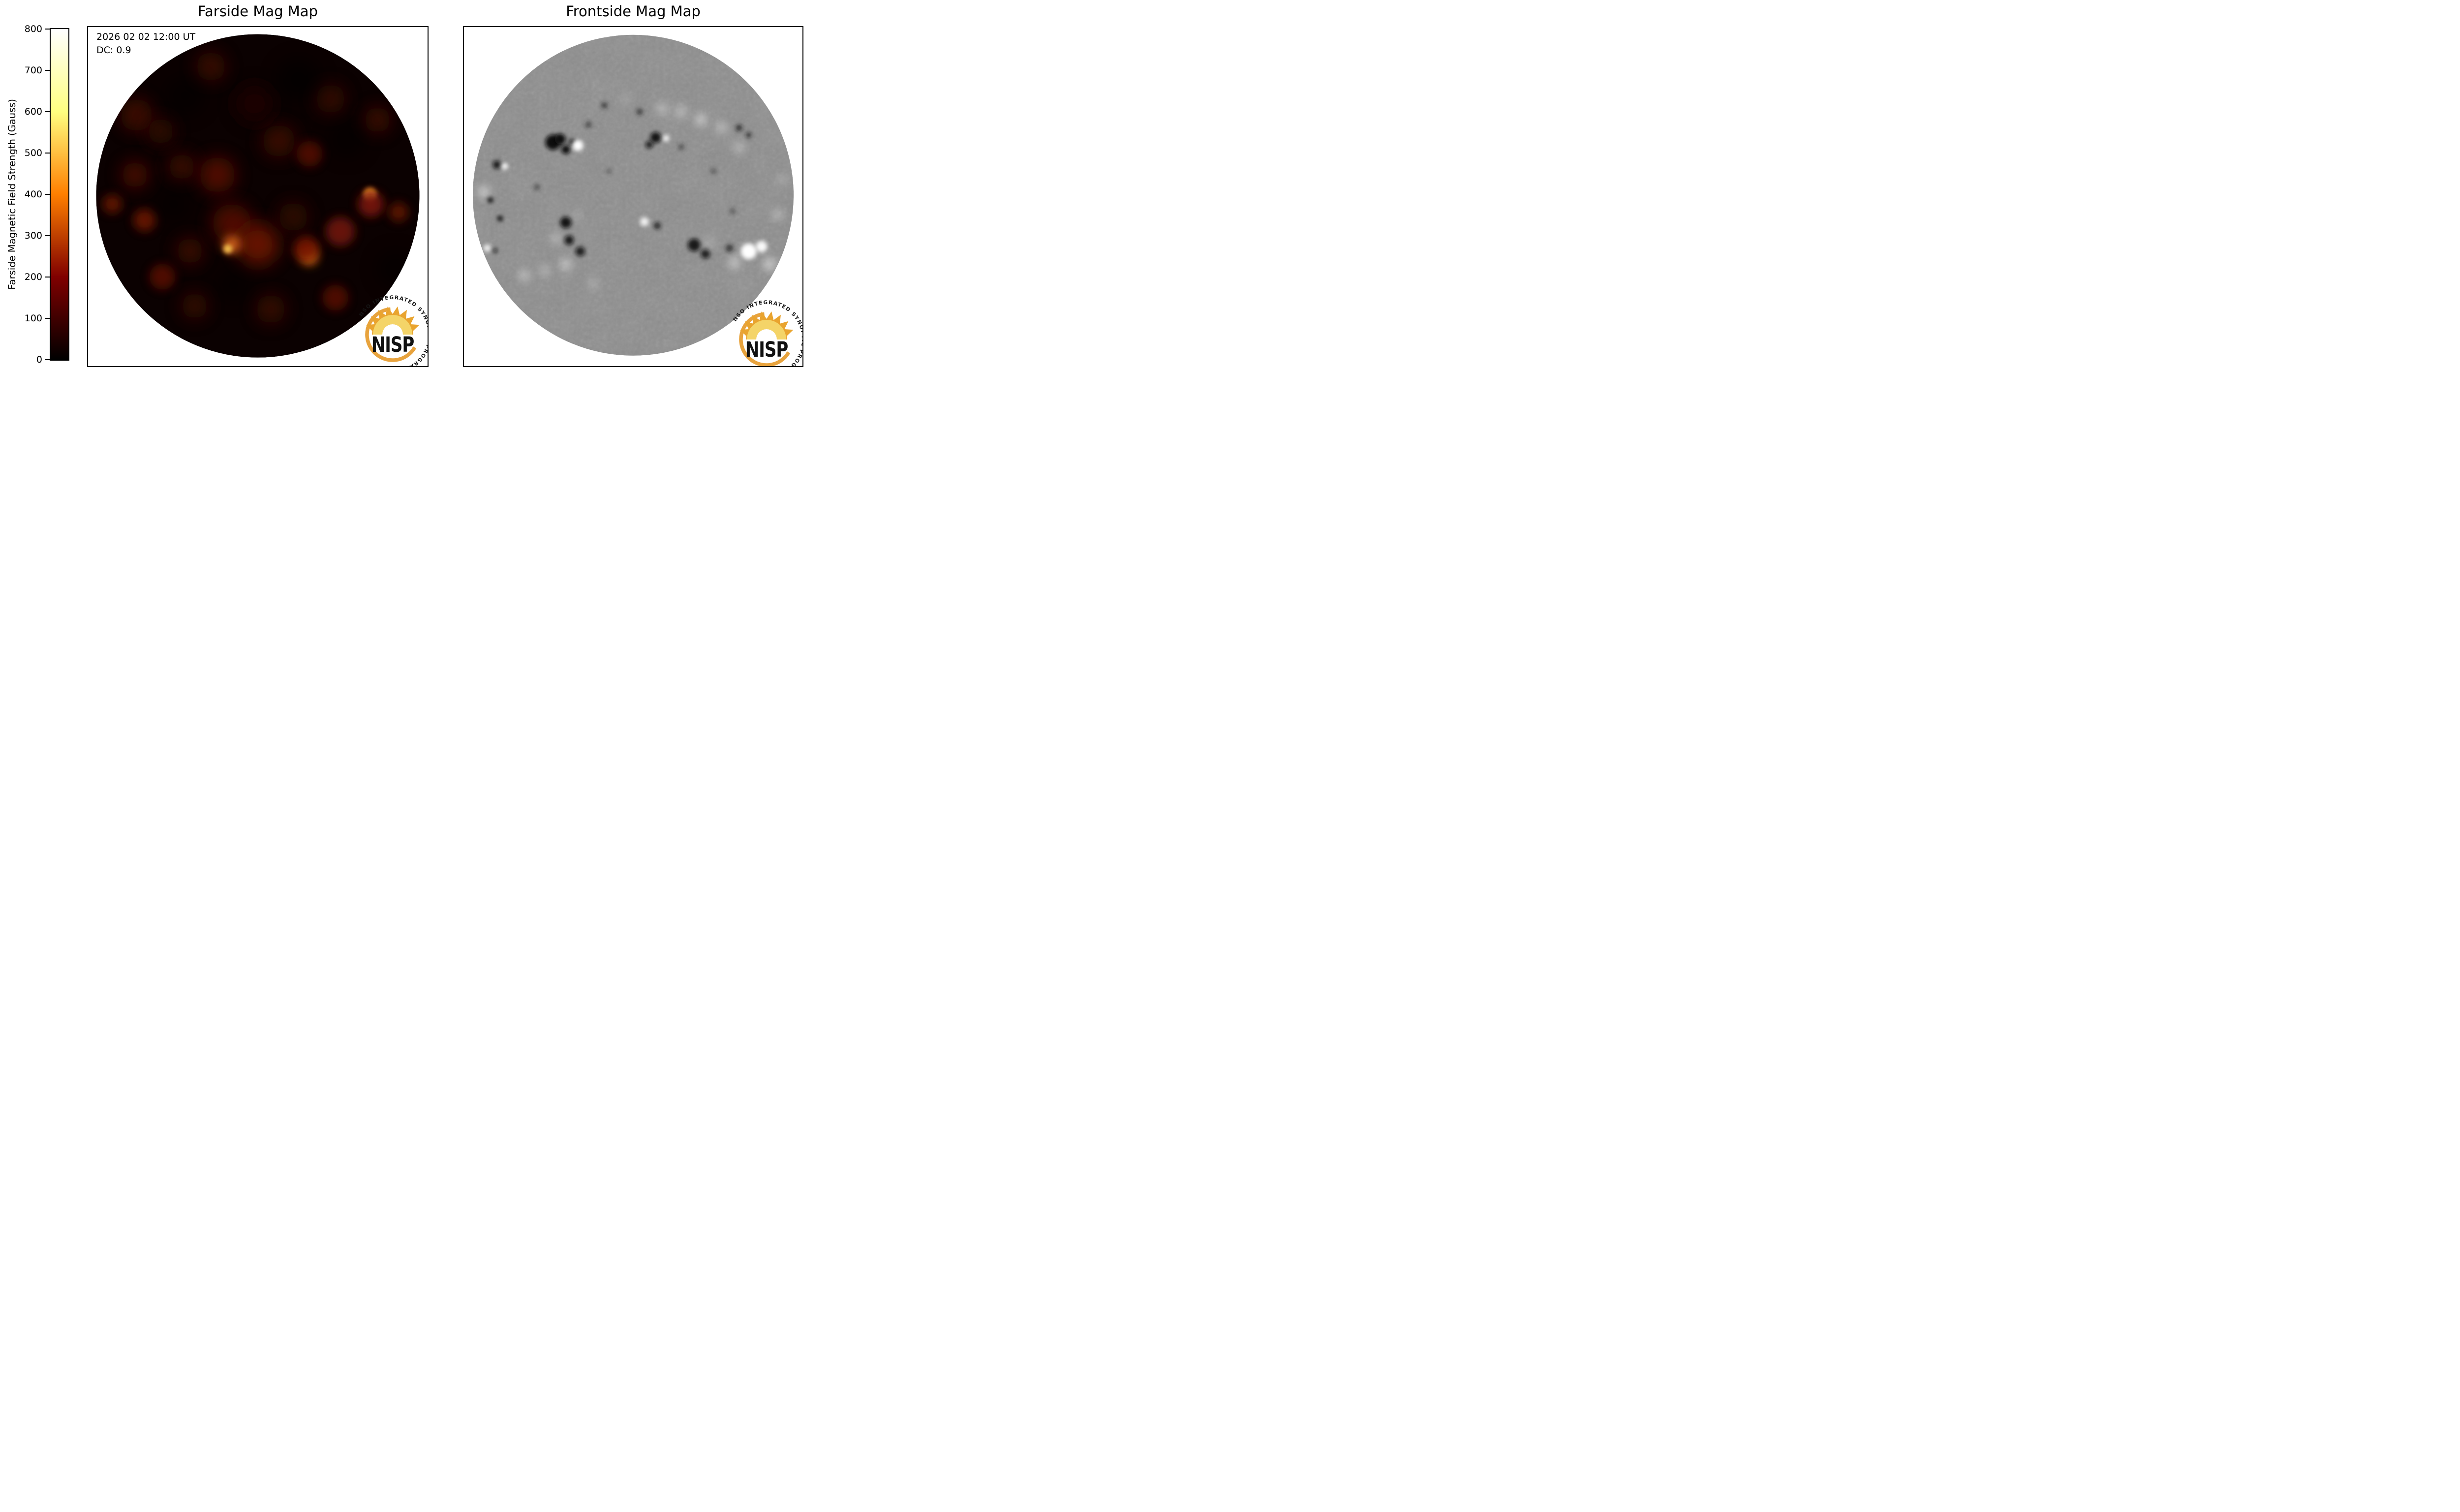 This screenshot has height=1512, width=2460. What do you see at coordinates (634, 12) in the screenshot?
I see `frontside-title: Frontside Mag Map` at bounding box center [634, 12].